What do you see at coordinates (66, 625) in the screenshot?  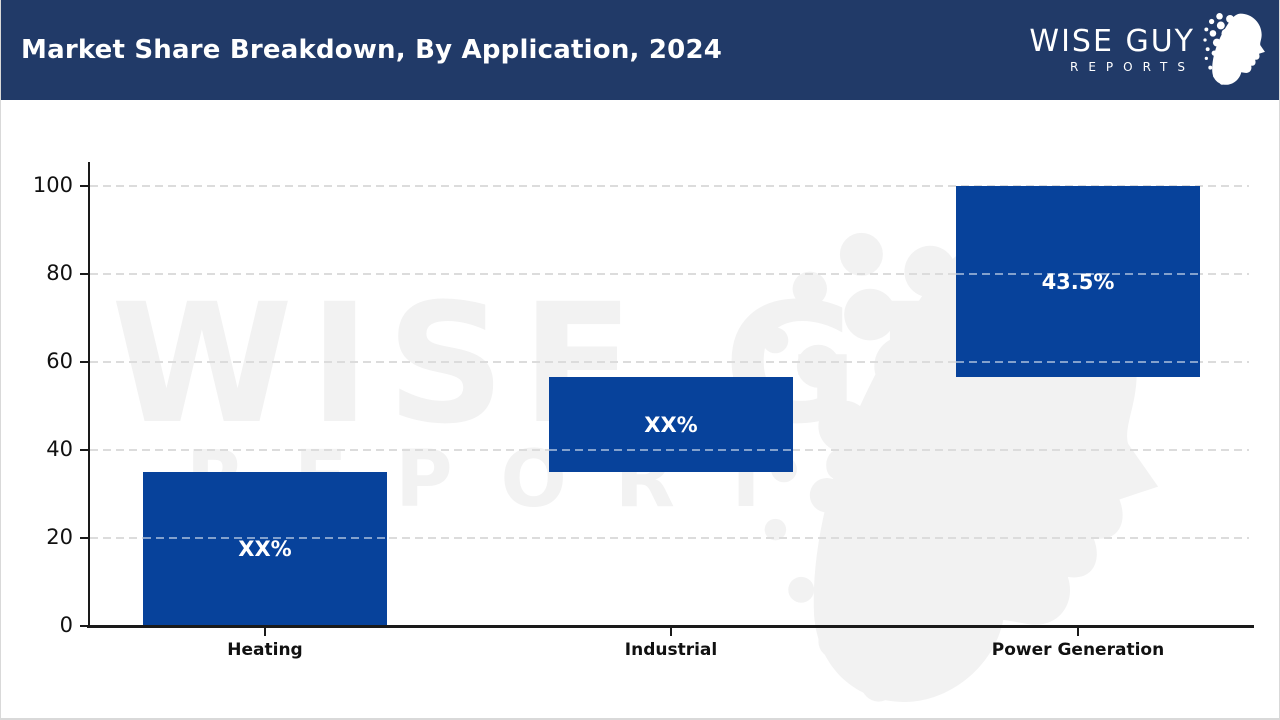 I see `y-tick-label-0: 0` at bounding box center [66, 625].